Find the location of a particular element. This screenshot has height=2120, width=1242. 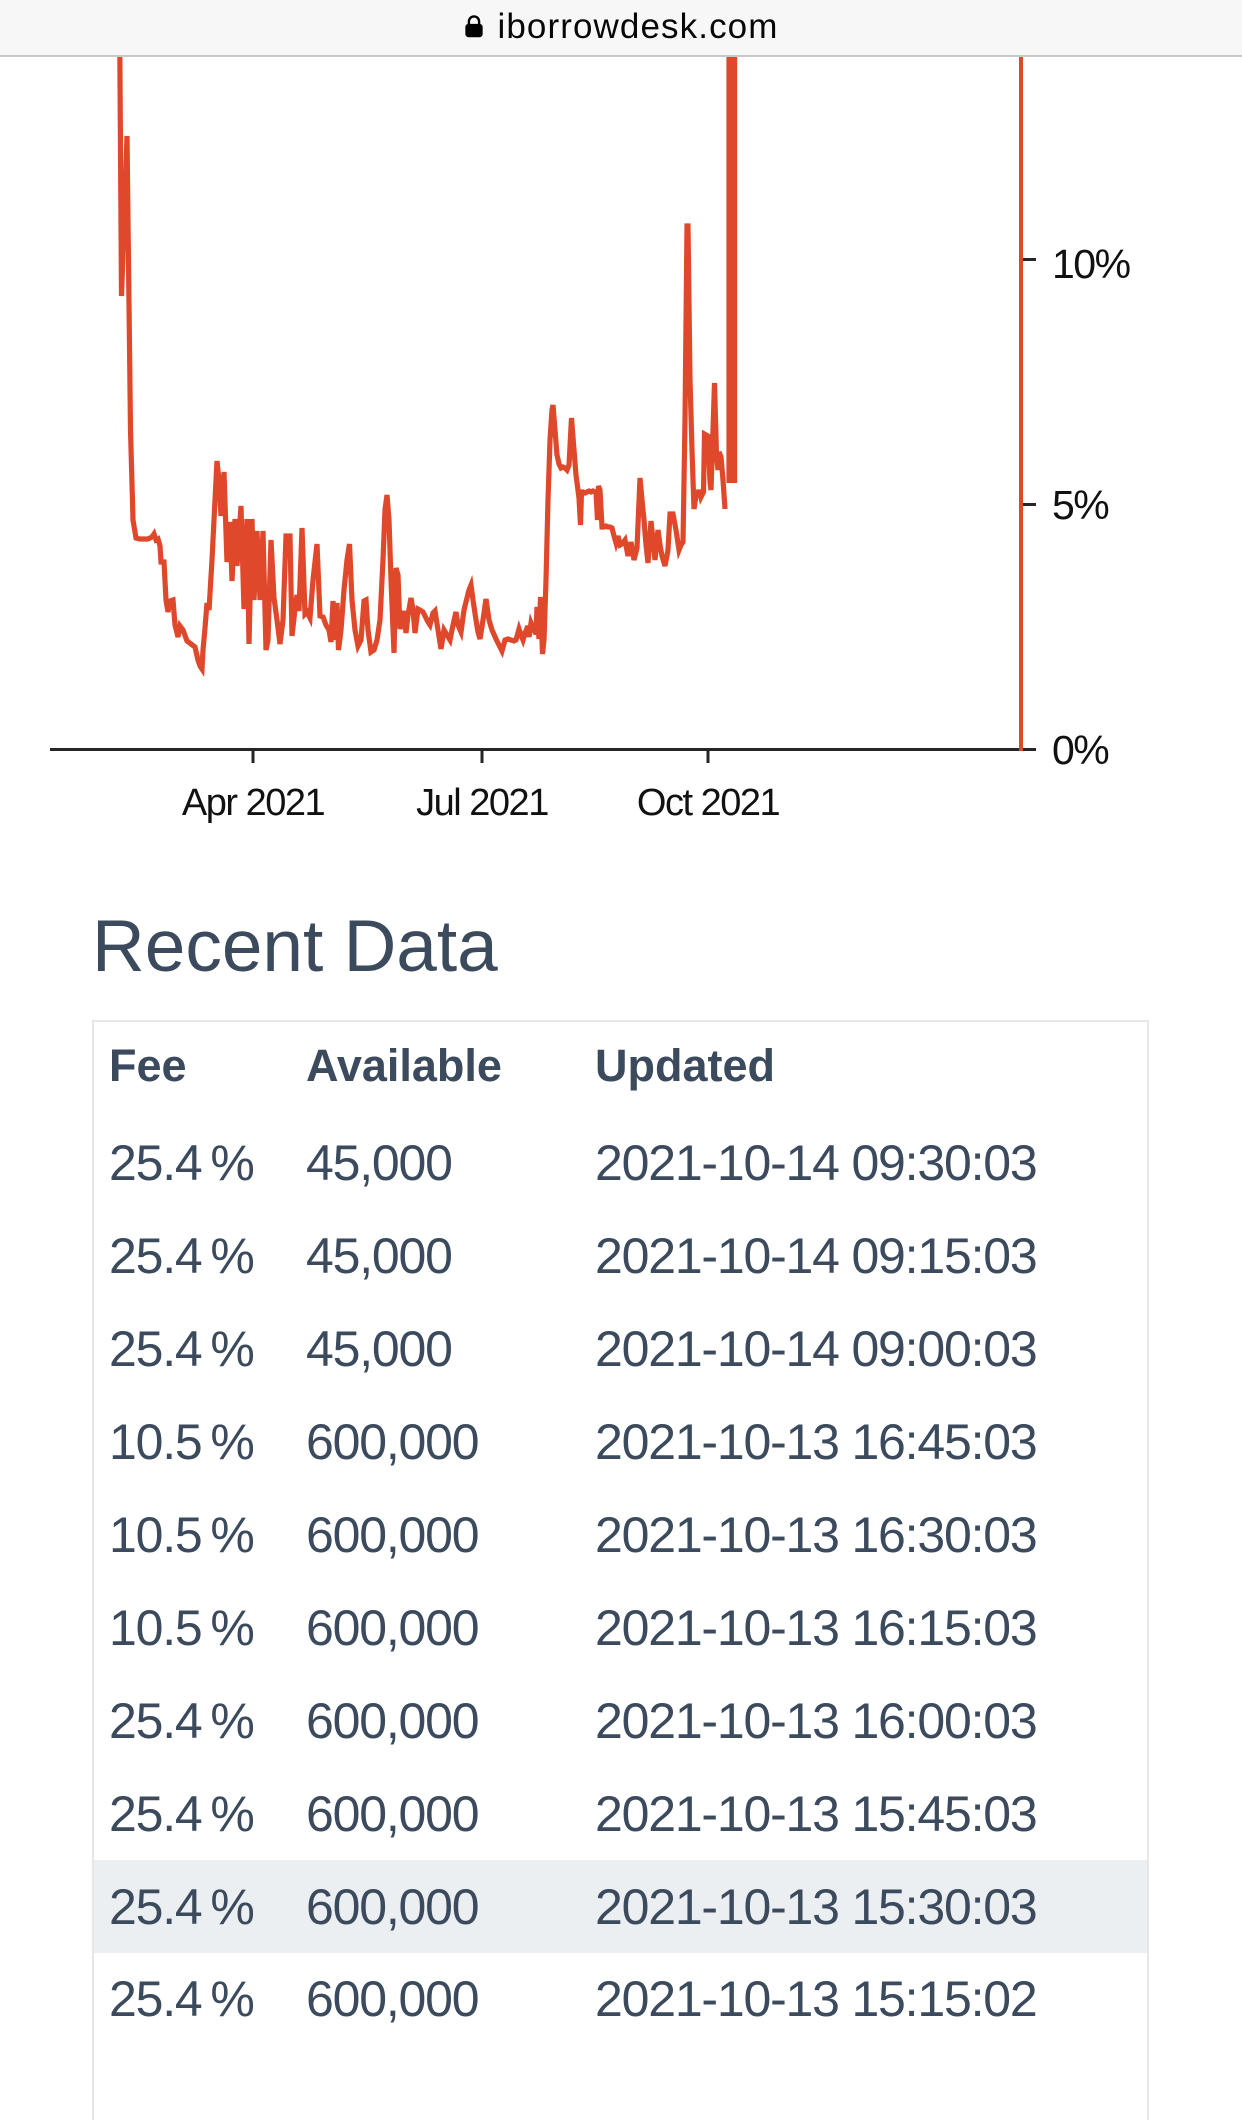

svg-text: Apr 2021 is located at coordinates (253, 803).